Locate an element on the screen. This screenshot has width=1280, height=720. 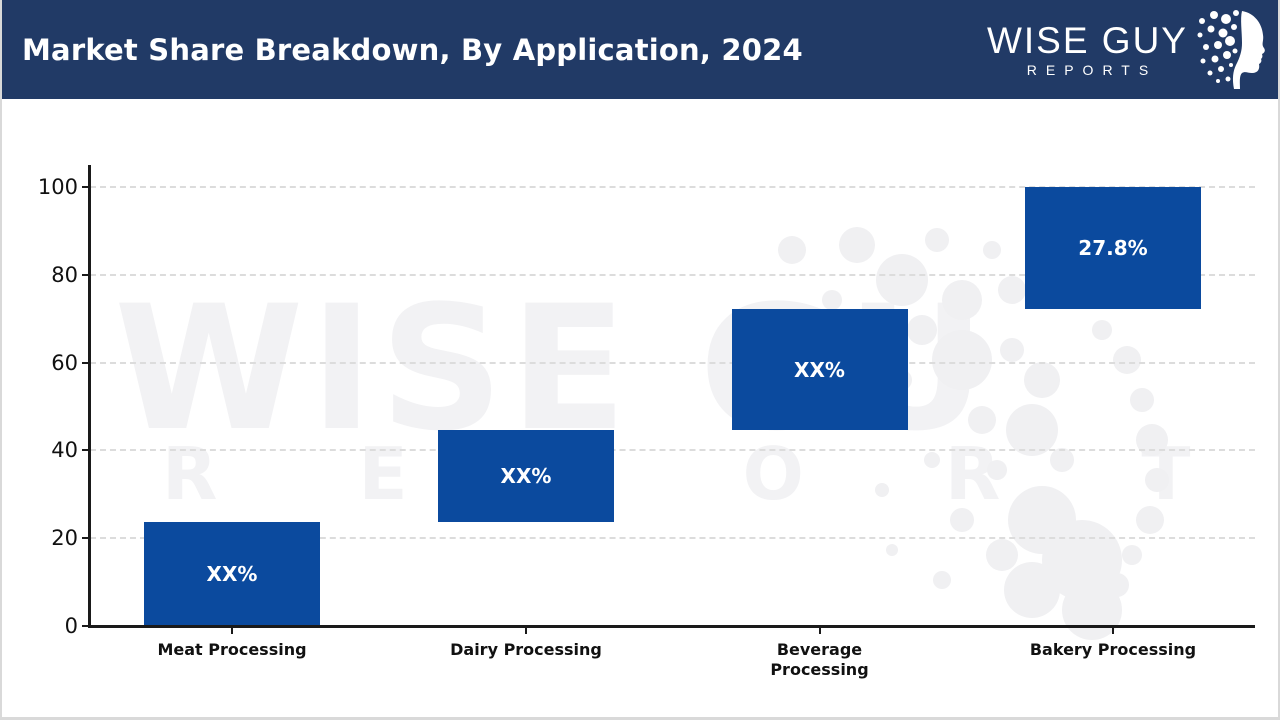
bar-meat-processing: XX% is located at coordinates (232, 573).